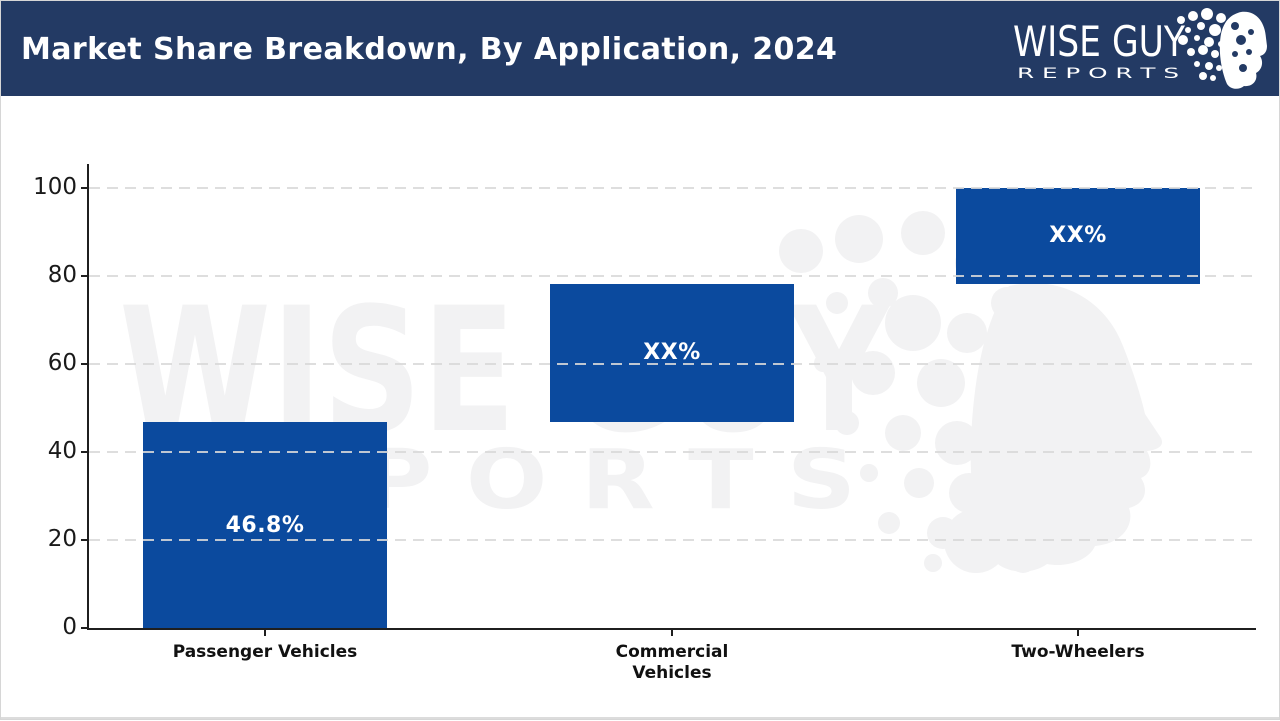  What do you see at coordinates (62, 451) in the screenshot?
I see `y-tick-label-40: 40` at bounding box center [62, 451].